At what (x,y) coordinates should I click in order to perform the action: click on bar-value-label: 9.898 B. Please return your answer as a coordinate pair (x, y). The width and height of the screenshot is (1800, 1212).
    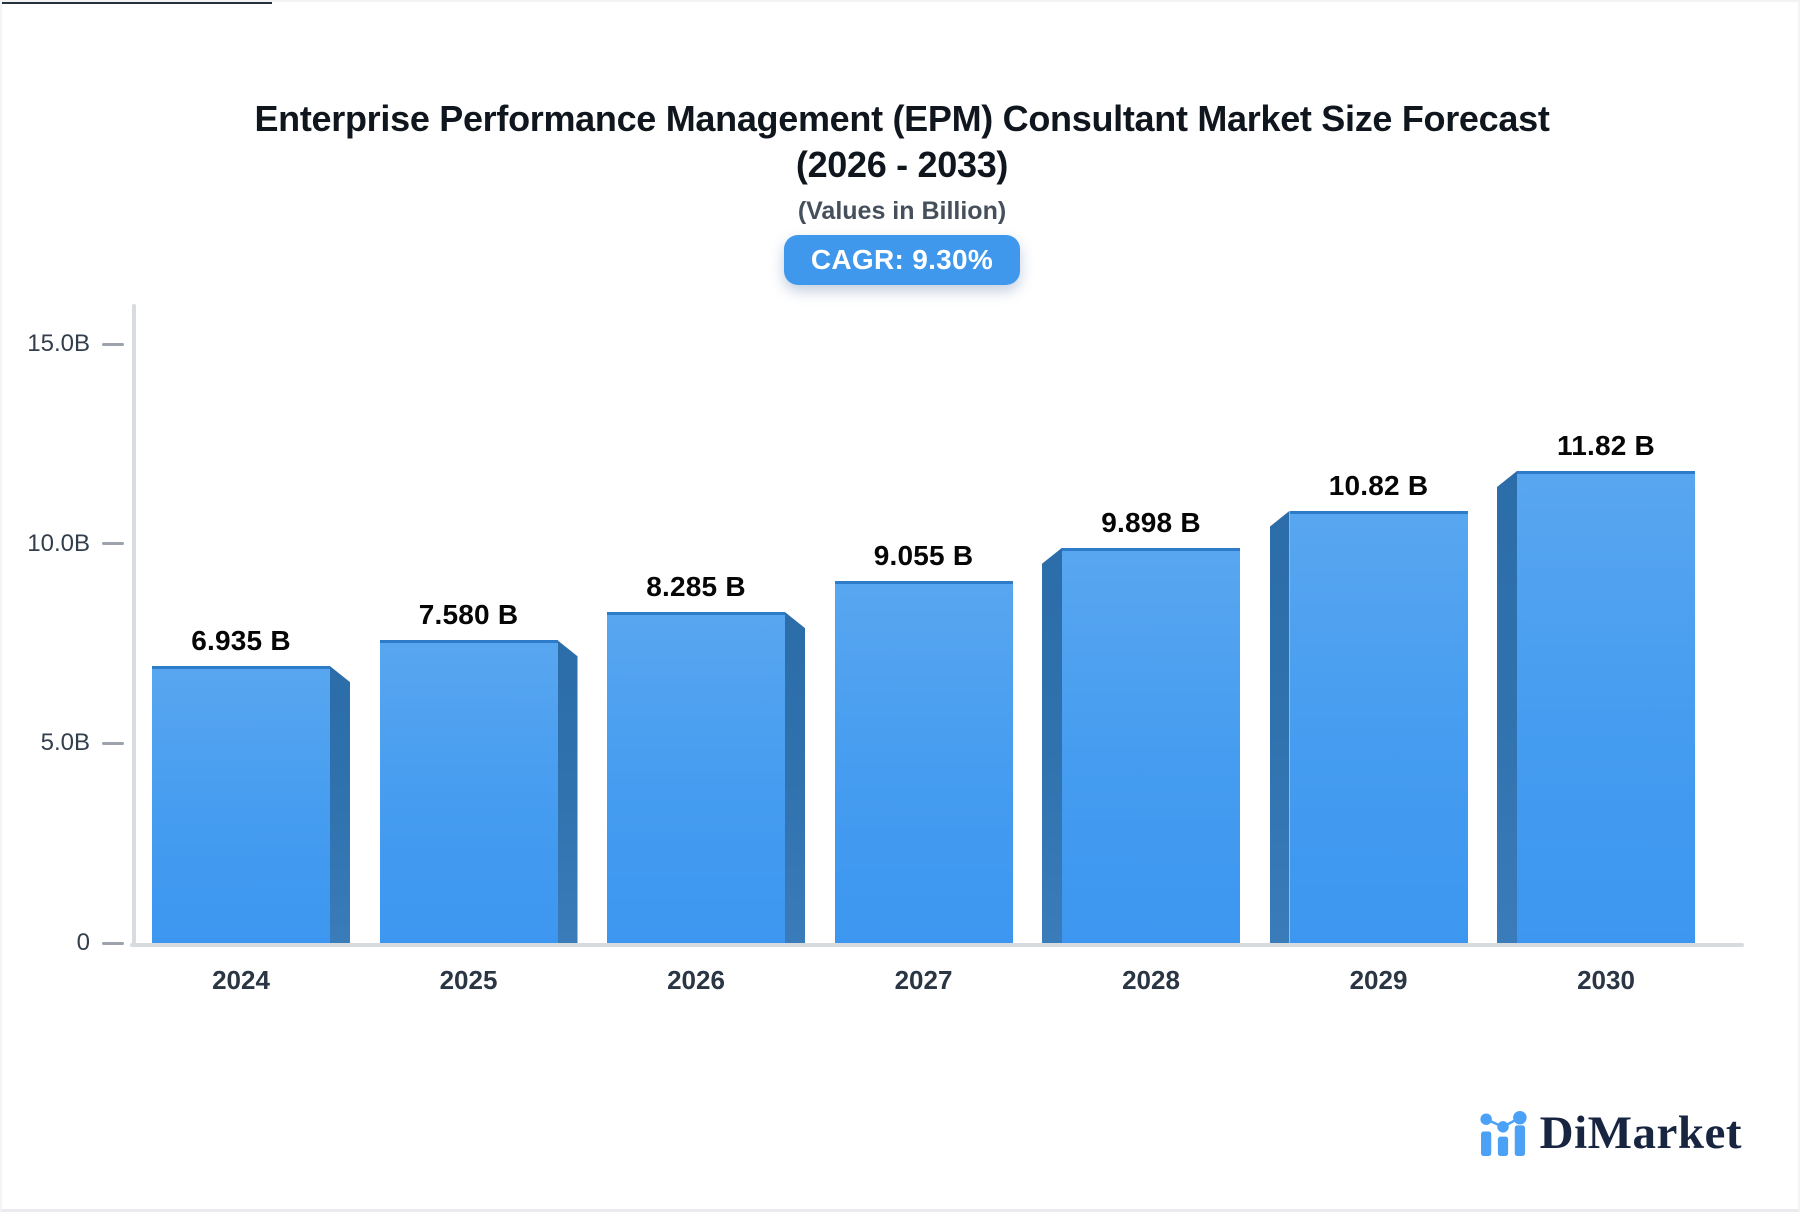
    Looking at the image, I should click on (1151, 522).